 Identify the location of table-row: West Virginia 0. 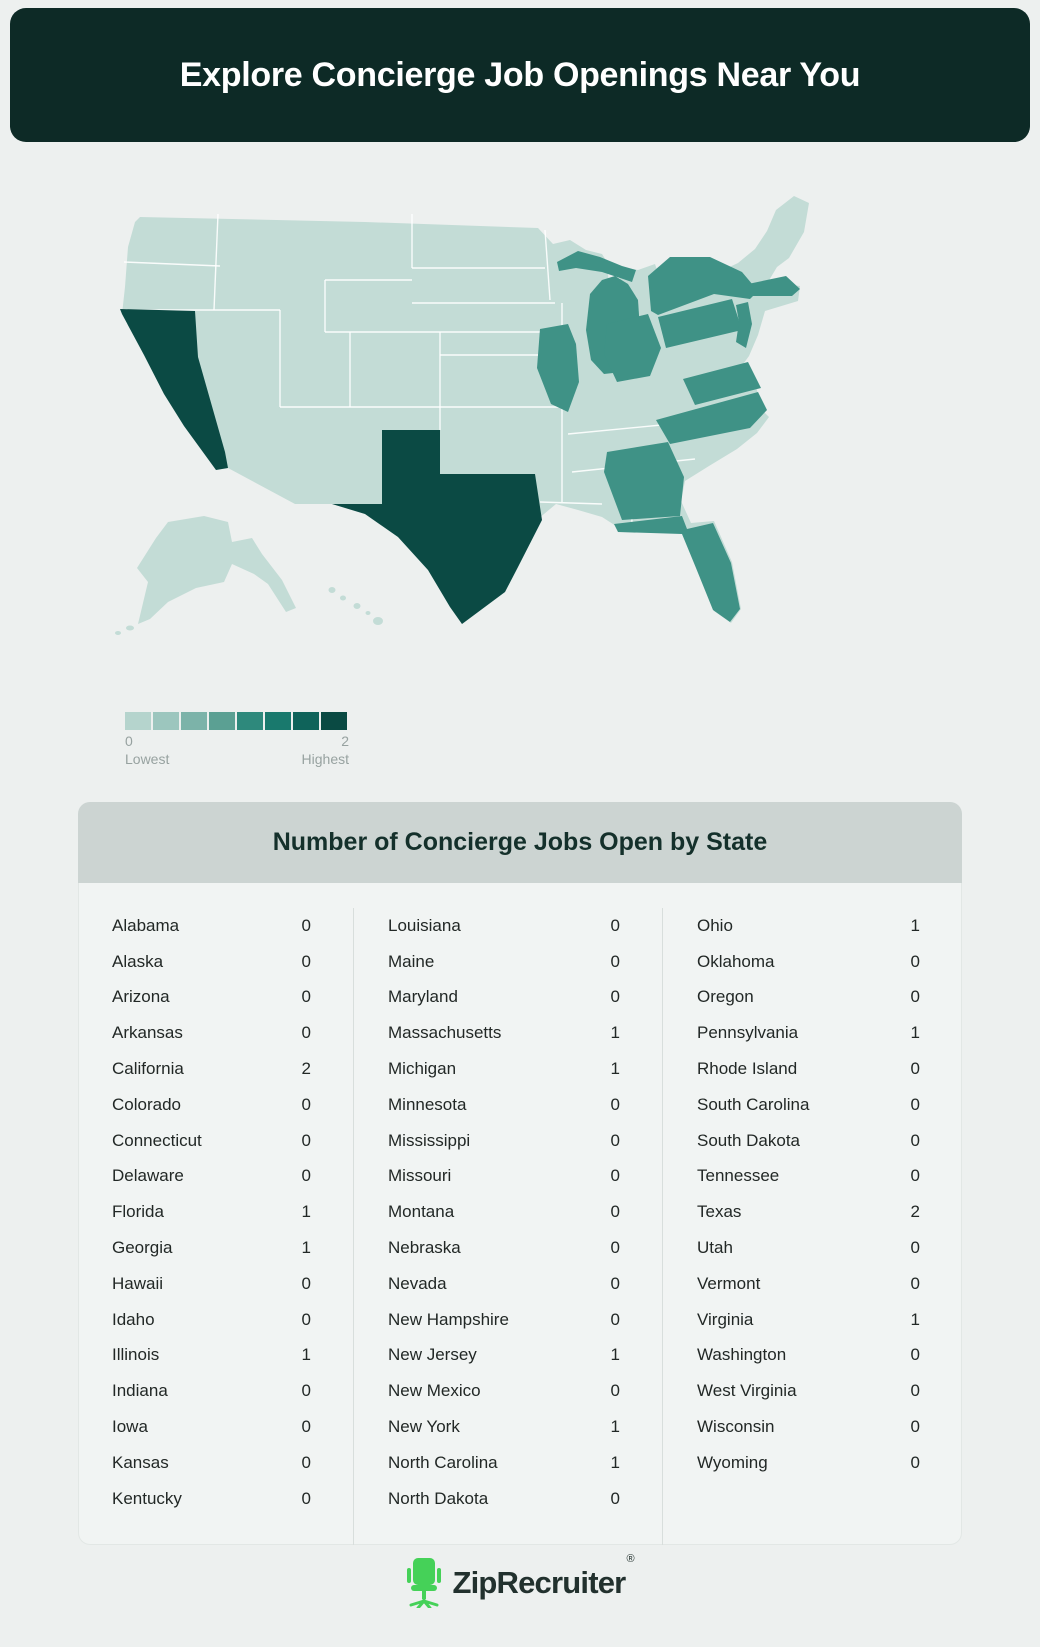
(812, 1391).